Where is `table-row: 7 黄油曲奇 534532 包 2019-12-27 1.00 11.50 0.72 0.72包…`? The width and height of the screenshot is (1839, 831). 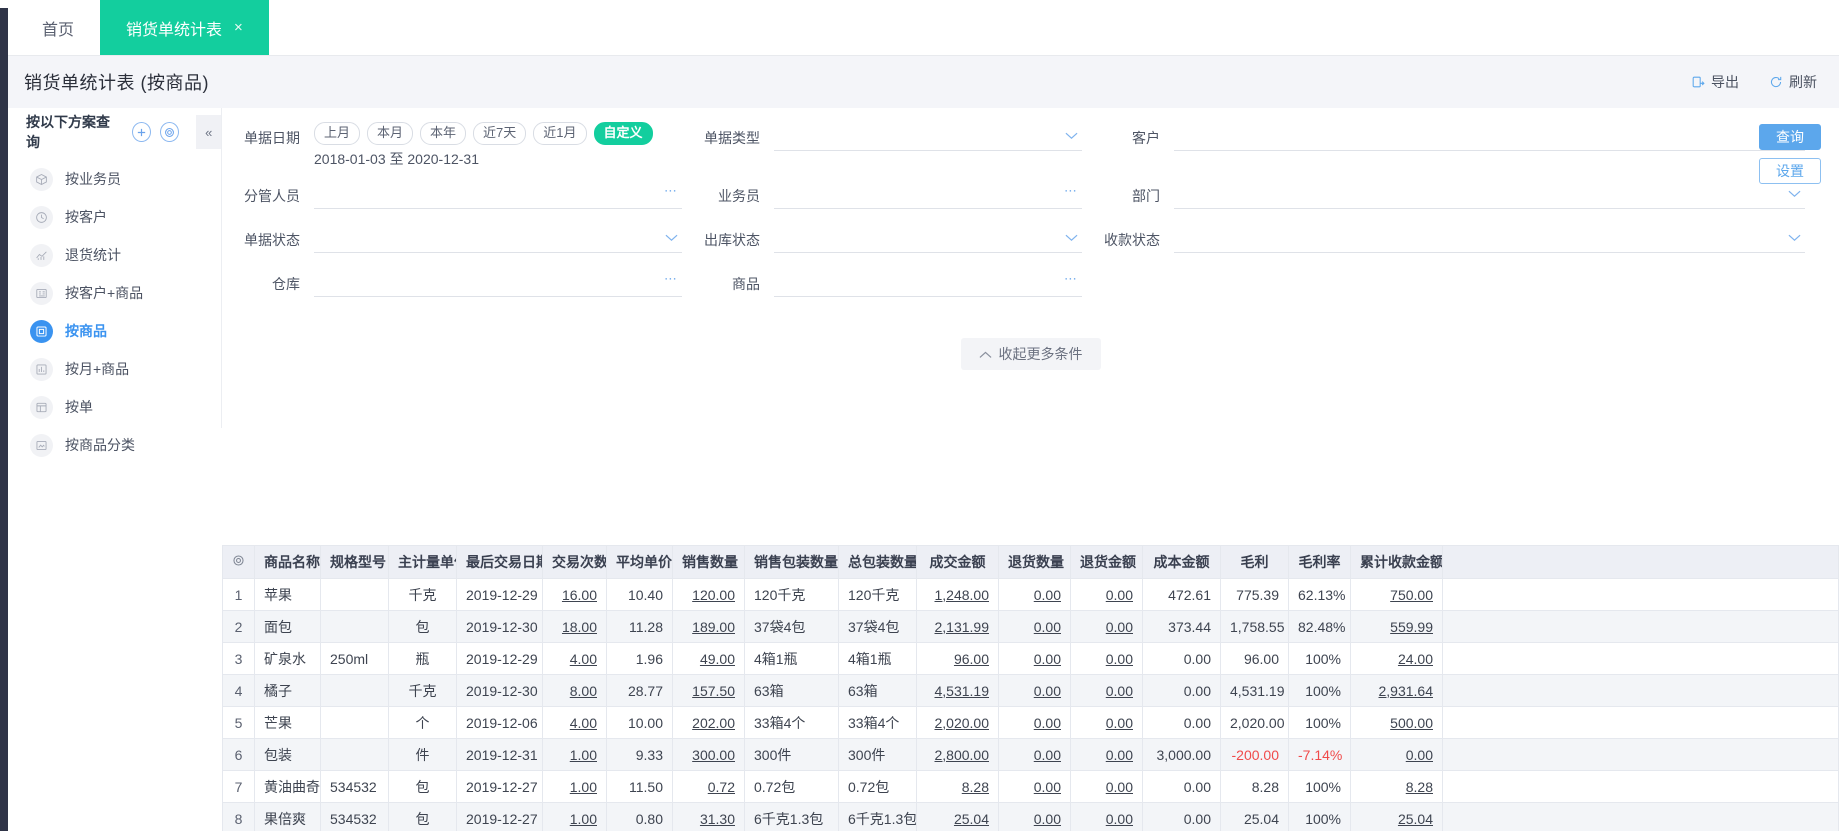
table-row: 7 黄油曲奇 534532 包 2019-12-27 1.00 11.50 0.72 0.72包… is located at coordinates (1030, 786).